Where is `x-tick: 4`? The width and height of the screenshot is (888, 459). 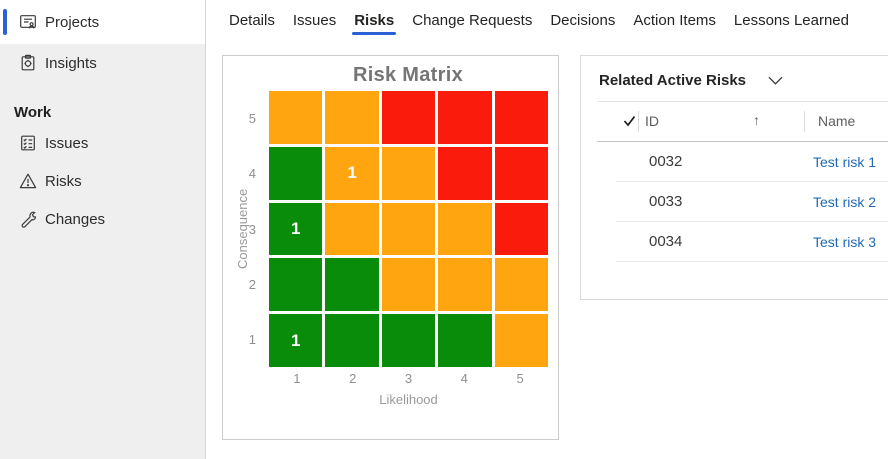 x-tick: 4 is located at coordinates (464, 378).